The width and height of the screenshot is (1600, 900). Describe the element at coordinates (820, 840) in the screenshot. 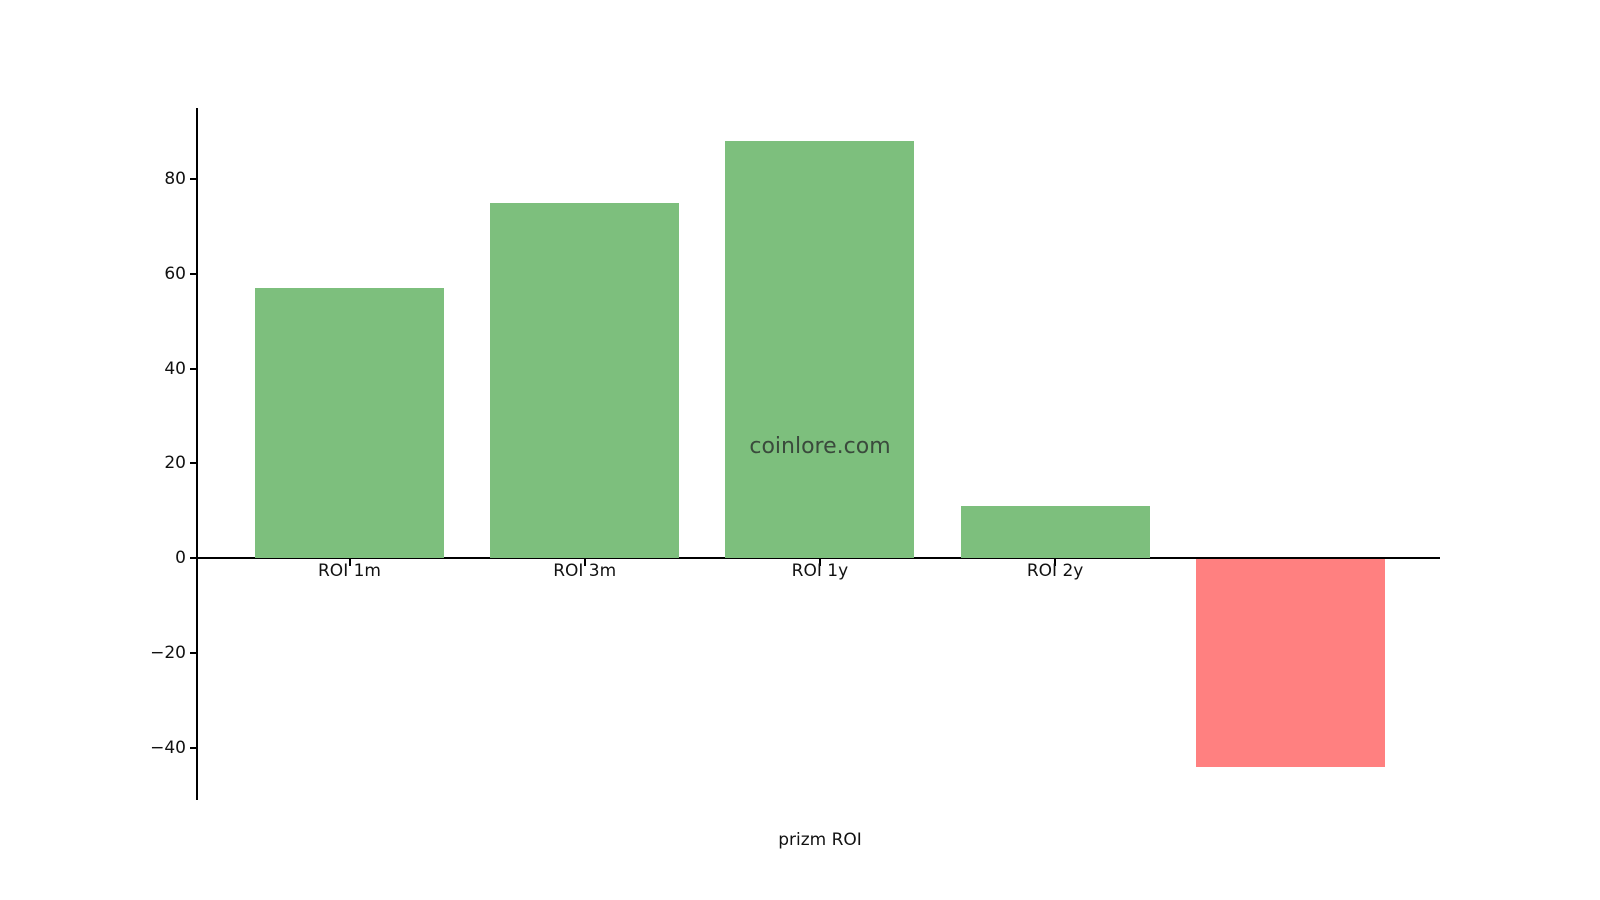

I see `x-axis-title: prizm ROI` at that location.